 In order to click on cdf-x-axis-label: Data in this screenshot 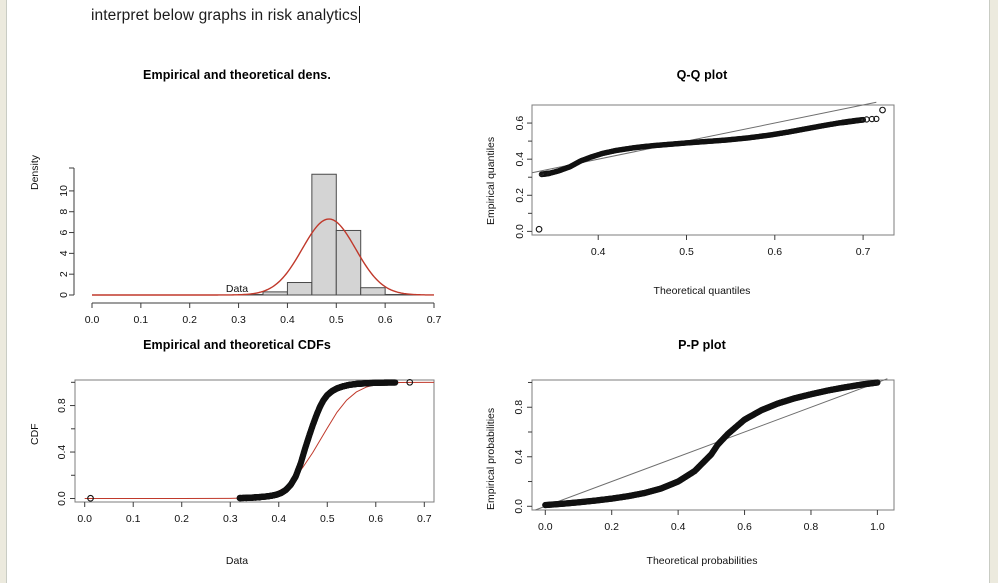, I will do `click(237, 561)`.